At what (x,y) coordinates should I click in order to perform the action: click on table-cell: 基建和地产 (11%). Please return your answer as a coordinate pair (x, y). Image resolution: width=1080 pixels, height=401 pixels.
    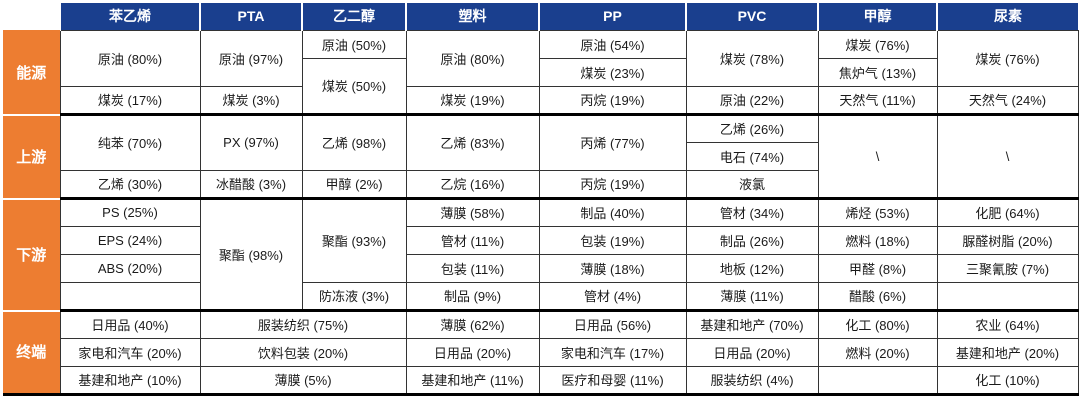
    Looking at the image, I should click on (472, 380).